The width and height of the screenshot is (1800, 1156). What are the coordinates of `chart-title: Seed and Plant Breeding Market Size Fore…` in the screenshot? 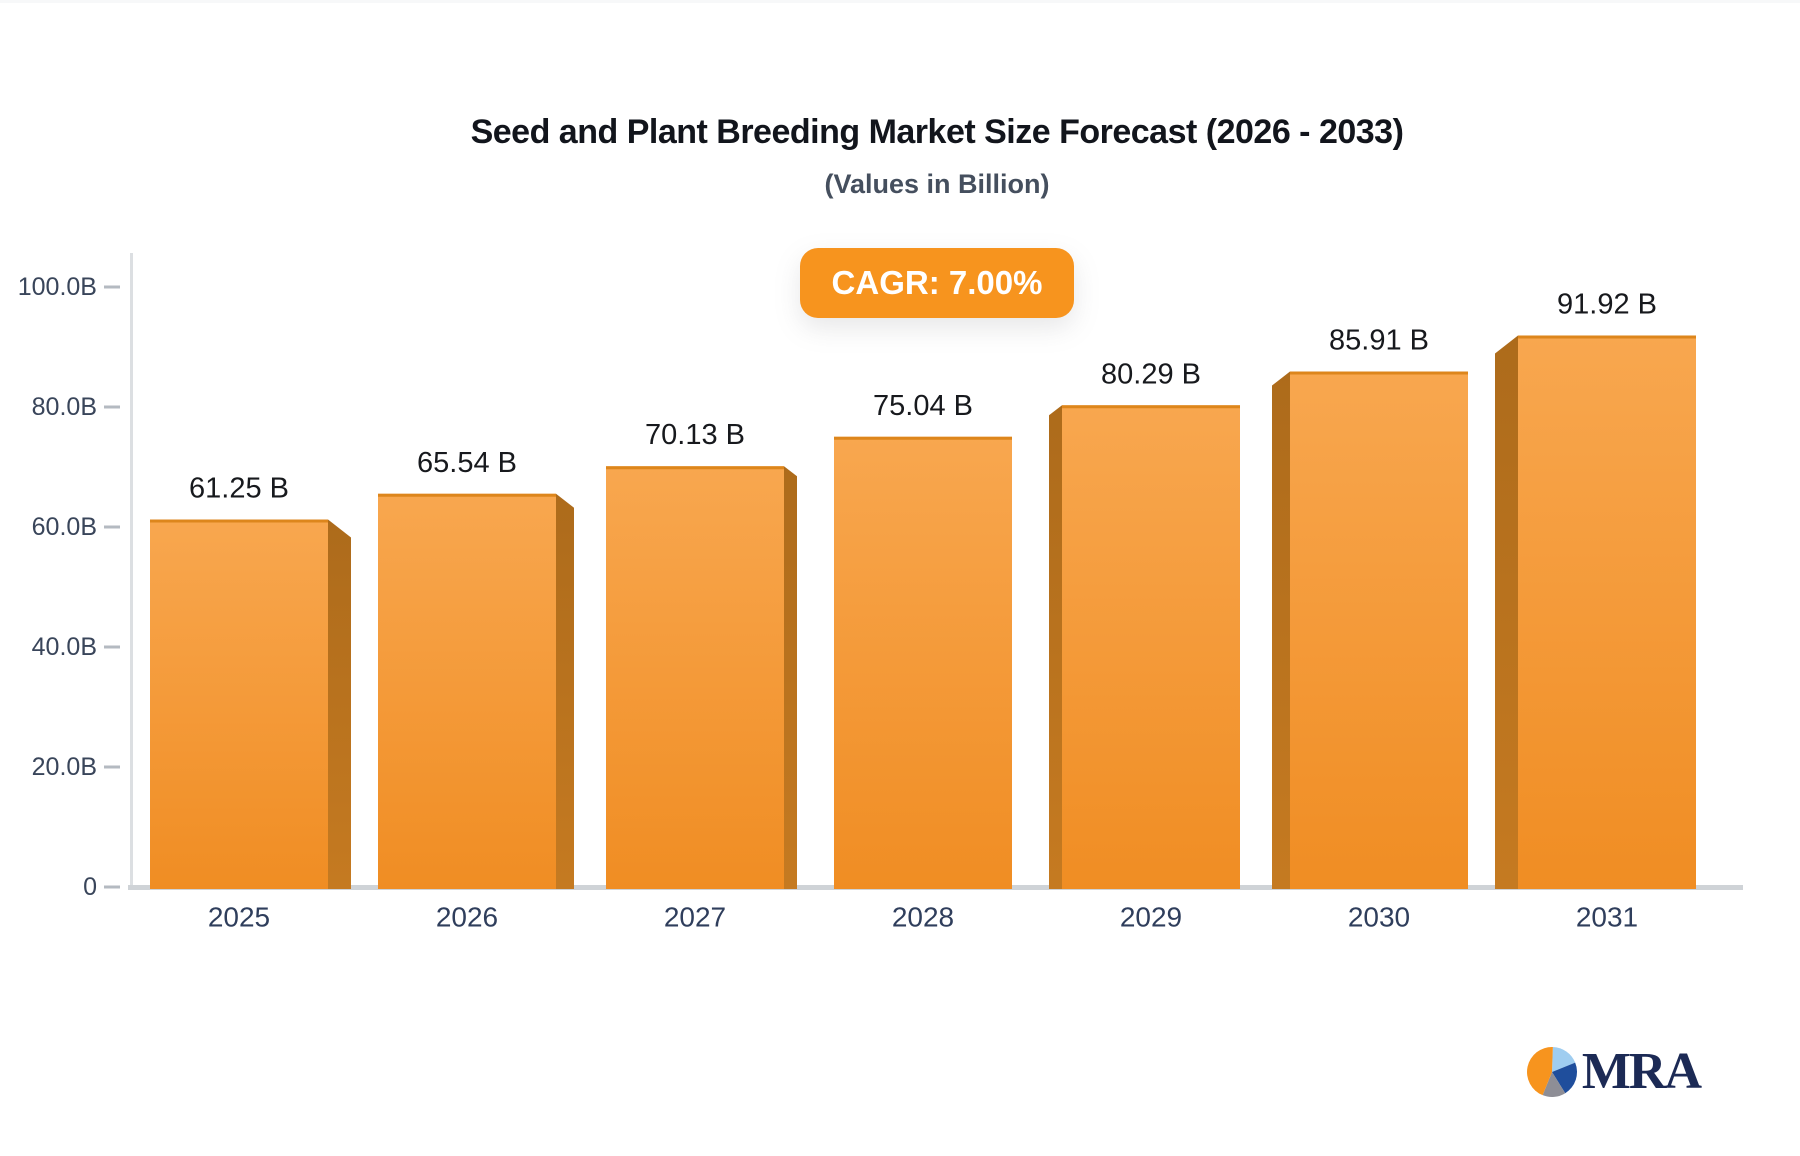 It's located at (937, 132).